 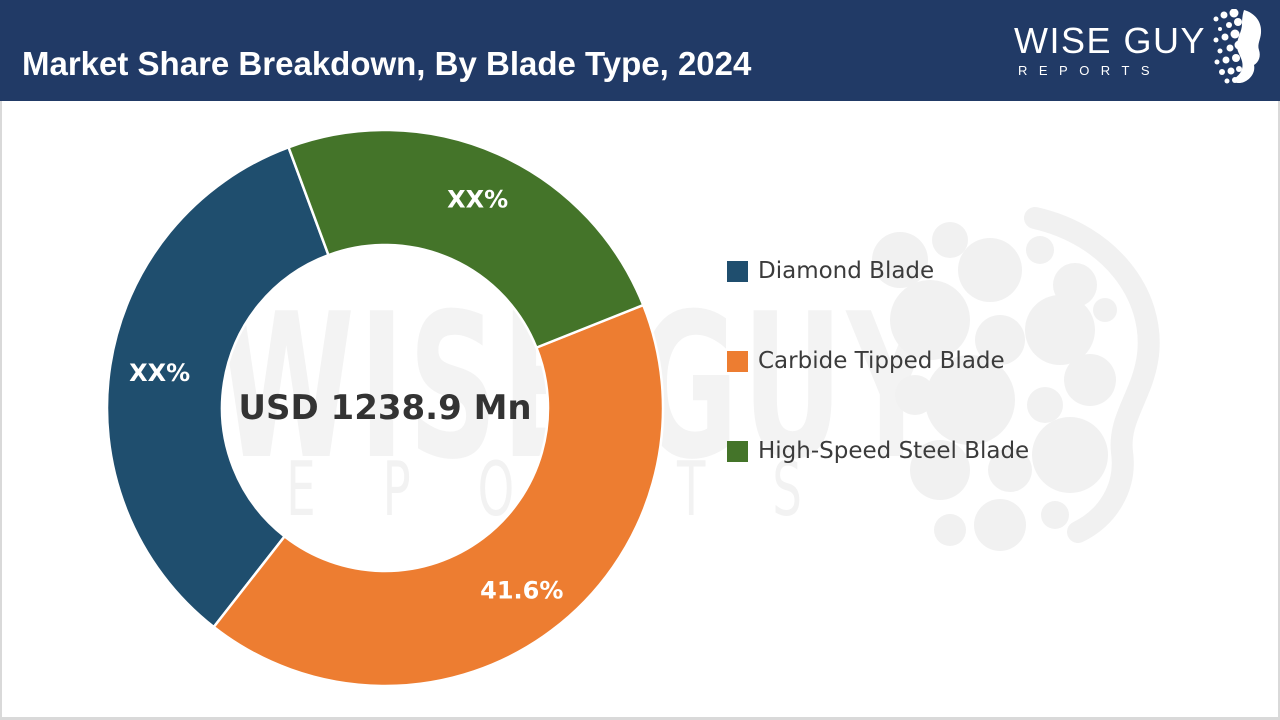 What do you see at coordinates (521, 590) in the screenshot?
I see `donut-segment-label-carbide-tipped-blade: 41.6%` at bounding box center [521, 590].